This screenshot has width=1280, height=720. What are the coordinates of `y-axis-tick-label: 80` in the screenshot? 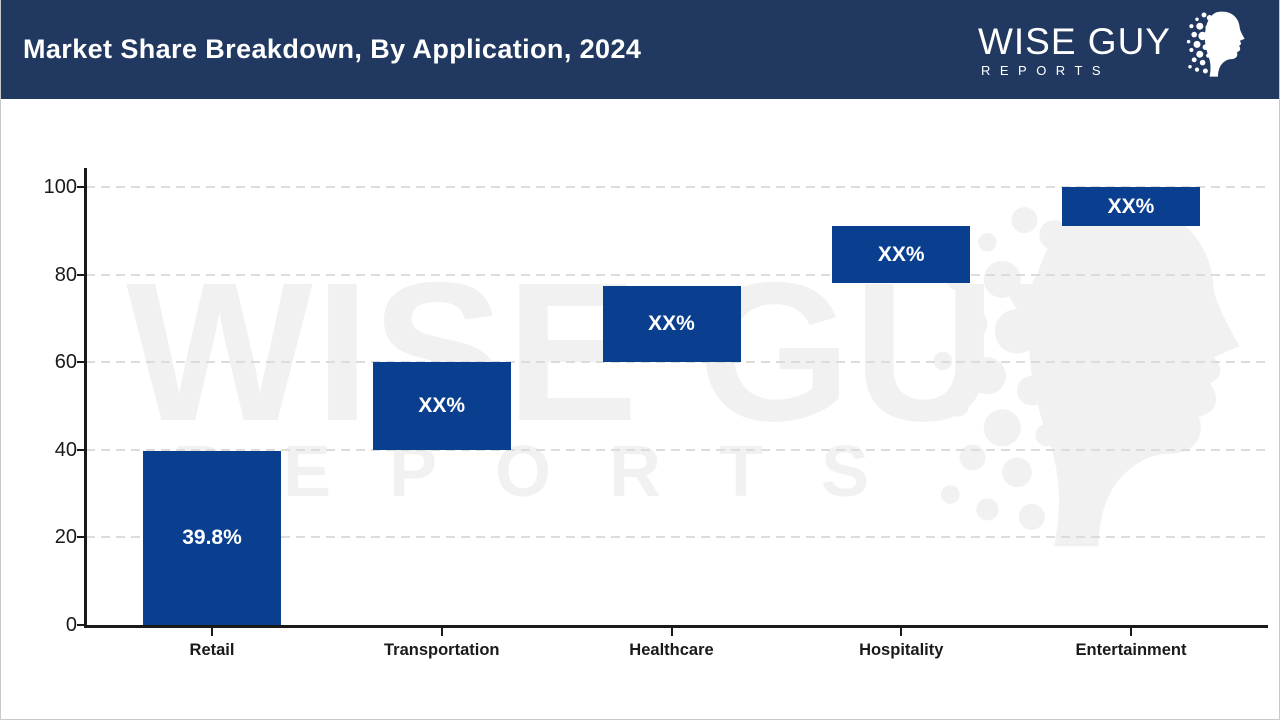 It's located at (65, 274).